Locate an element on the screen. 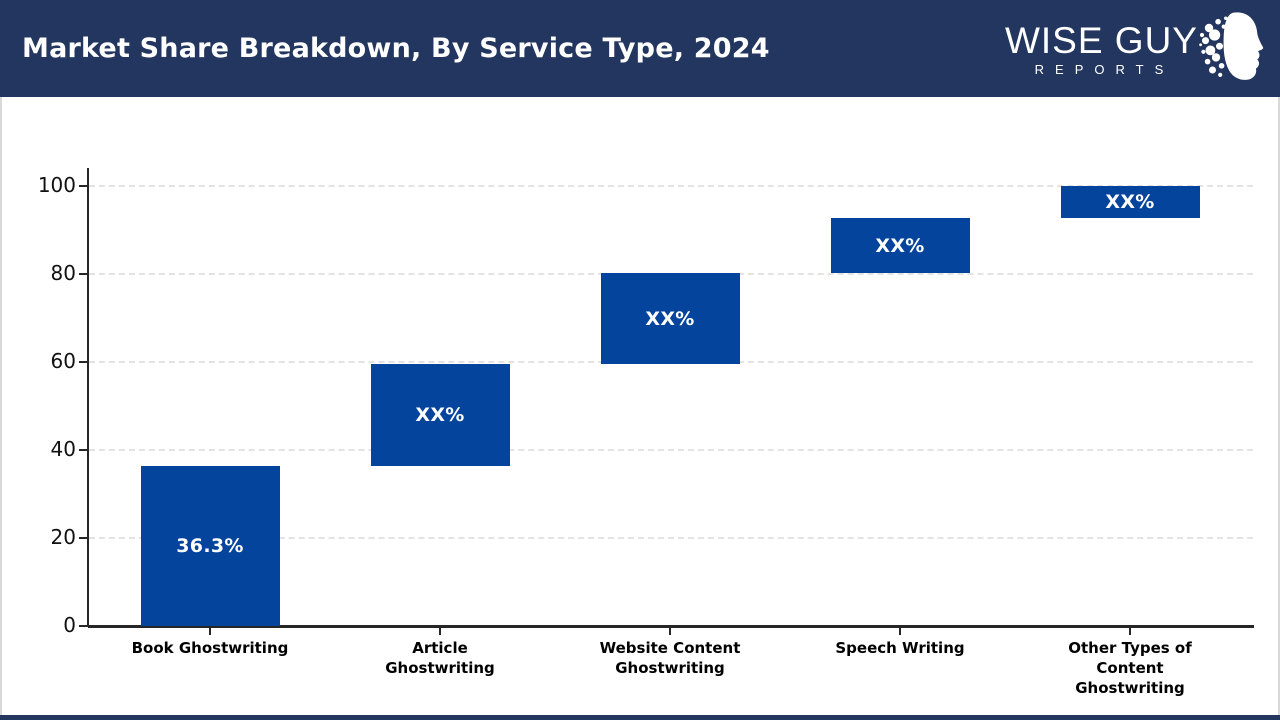 This screenshot has width=1280, height=720. brand-logo: WISE GUY REPORTS is located at coordinates (1135, 49).